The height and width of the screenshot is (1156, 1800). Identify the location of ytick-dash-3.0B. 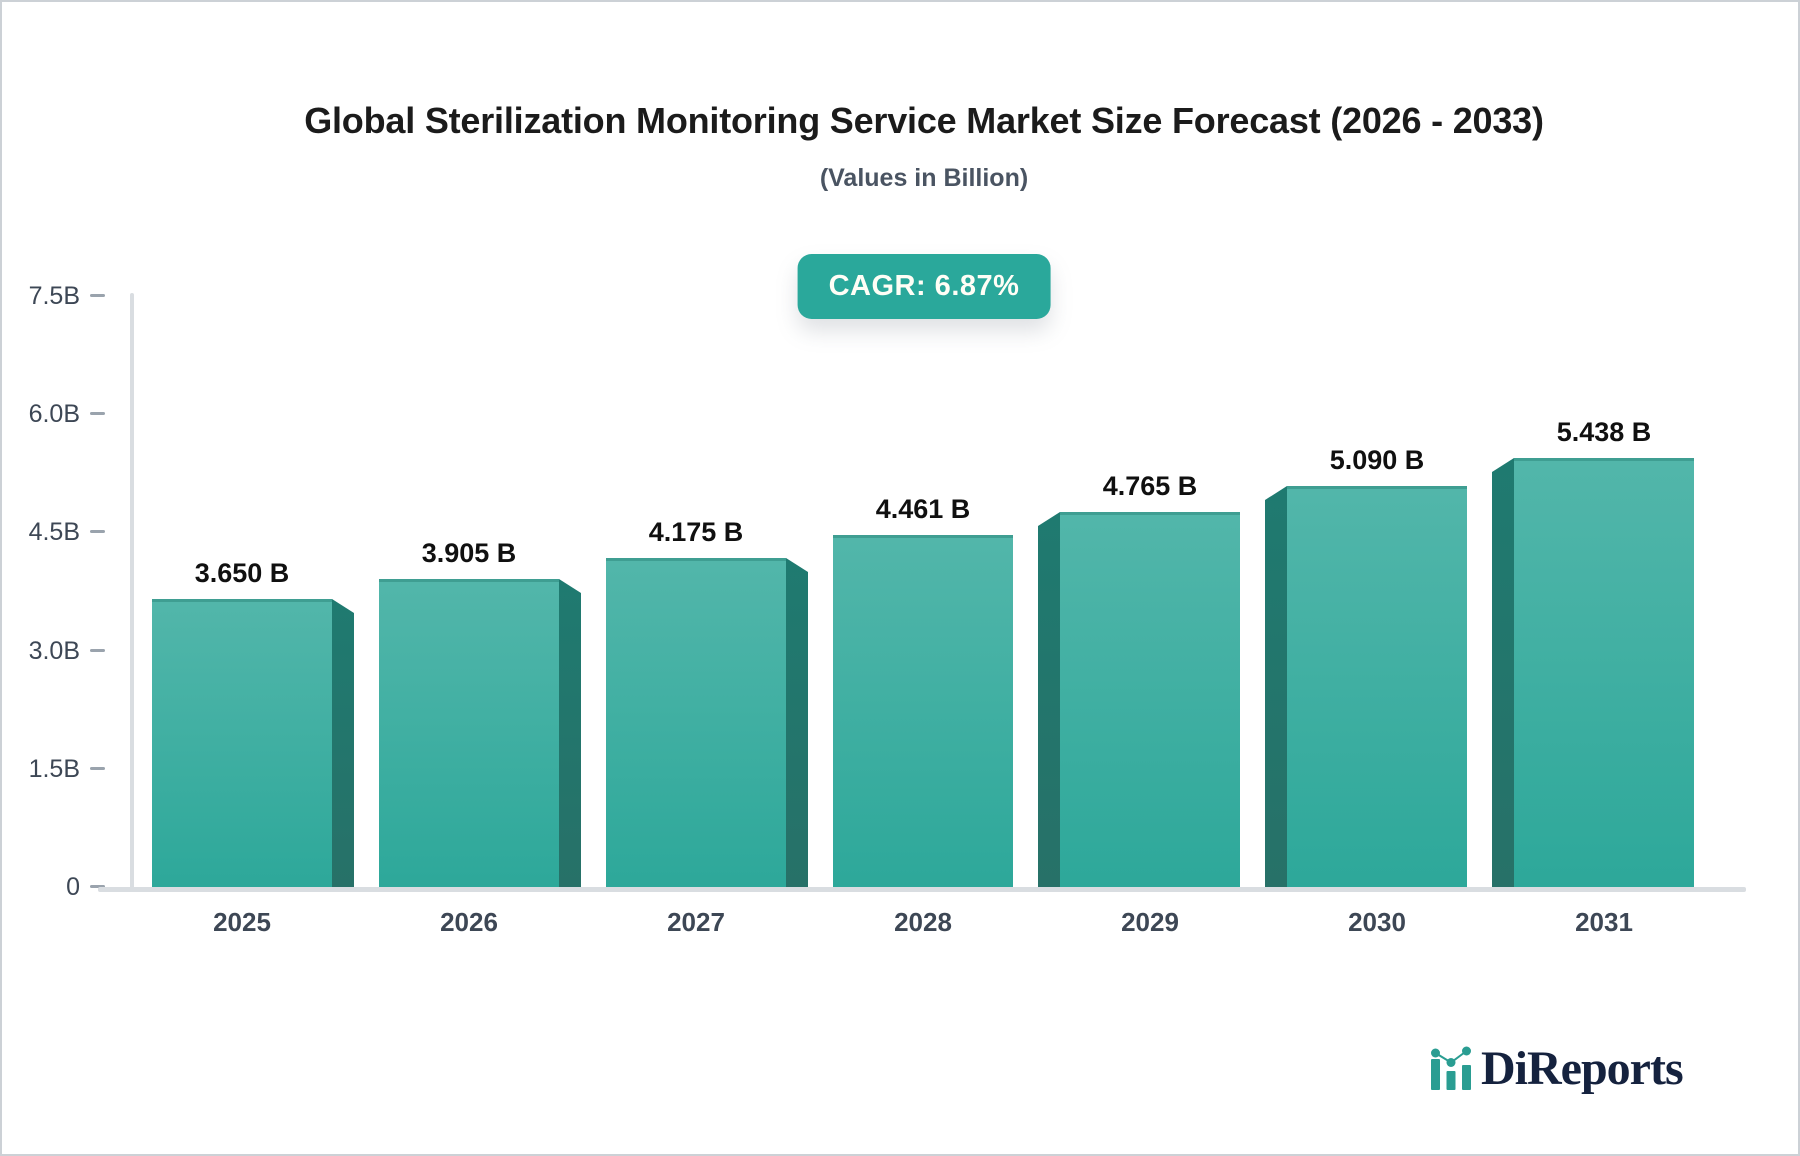
(97, 650).